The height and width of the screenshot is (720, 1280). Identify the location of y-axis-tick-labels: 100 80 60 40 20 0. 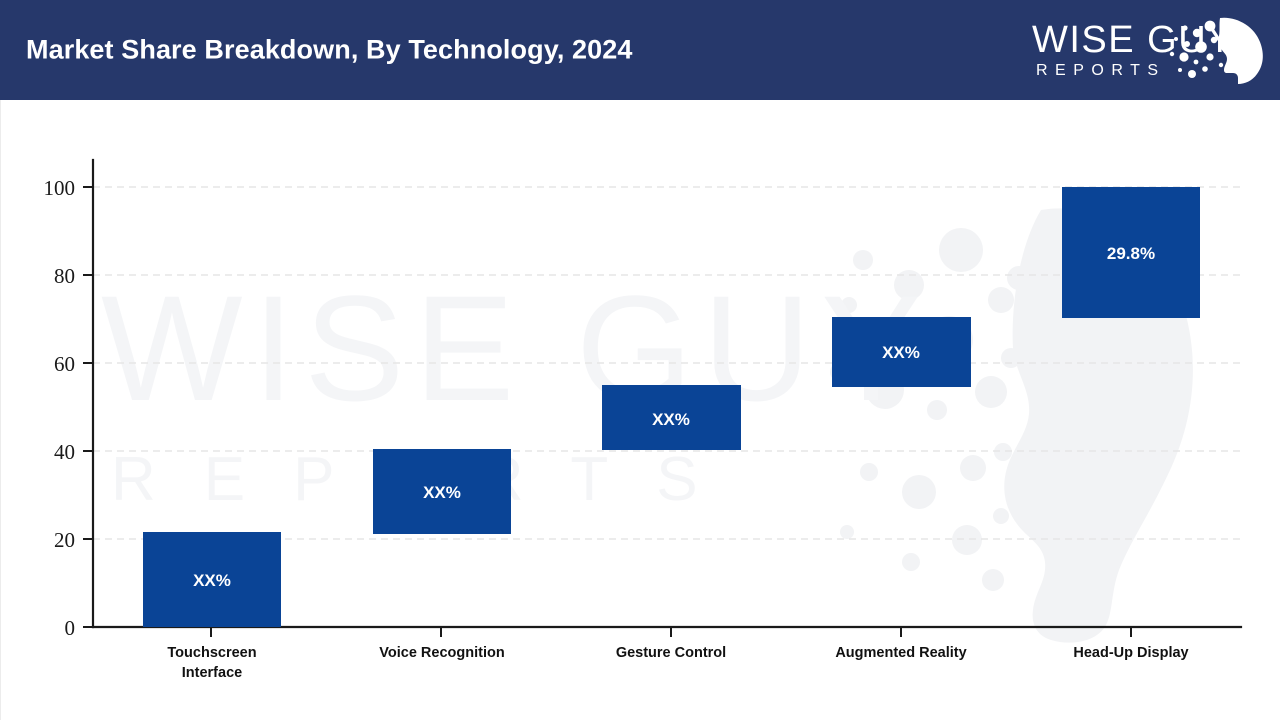
(60, 408).